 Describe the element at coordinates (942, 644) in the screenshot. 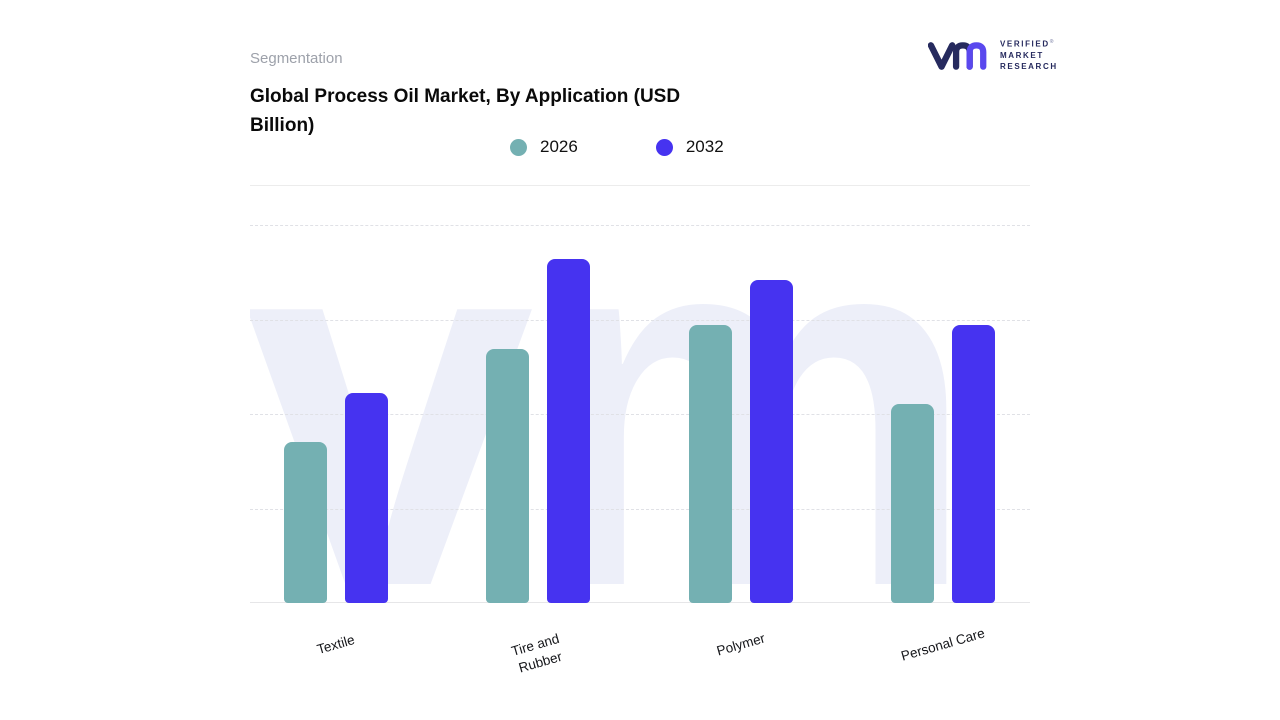

I see `x-axis-label-personal-care: Personal Care` at that location.